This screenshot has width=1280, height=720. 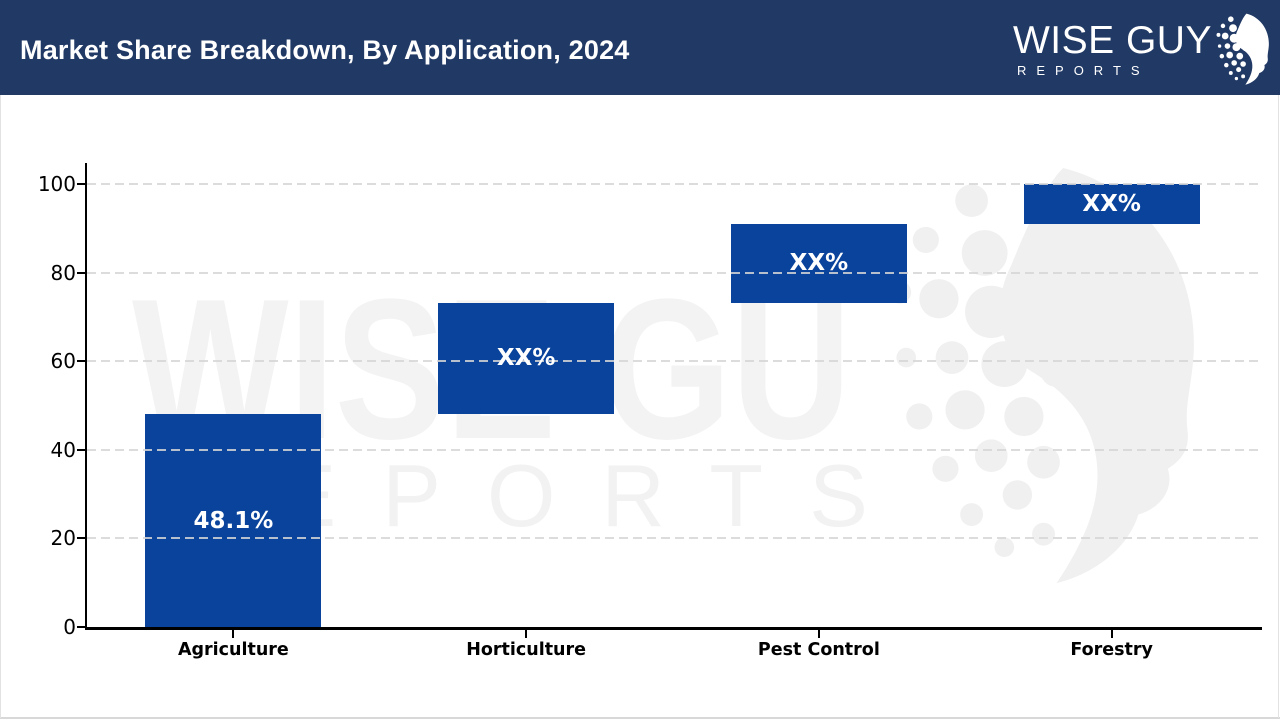 I want to click on watermark-face-icon, so click(x=1041, y=376).